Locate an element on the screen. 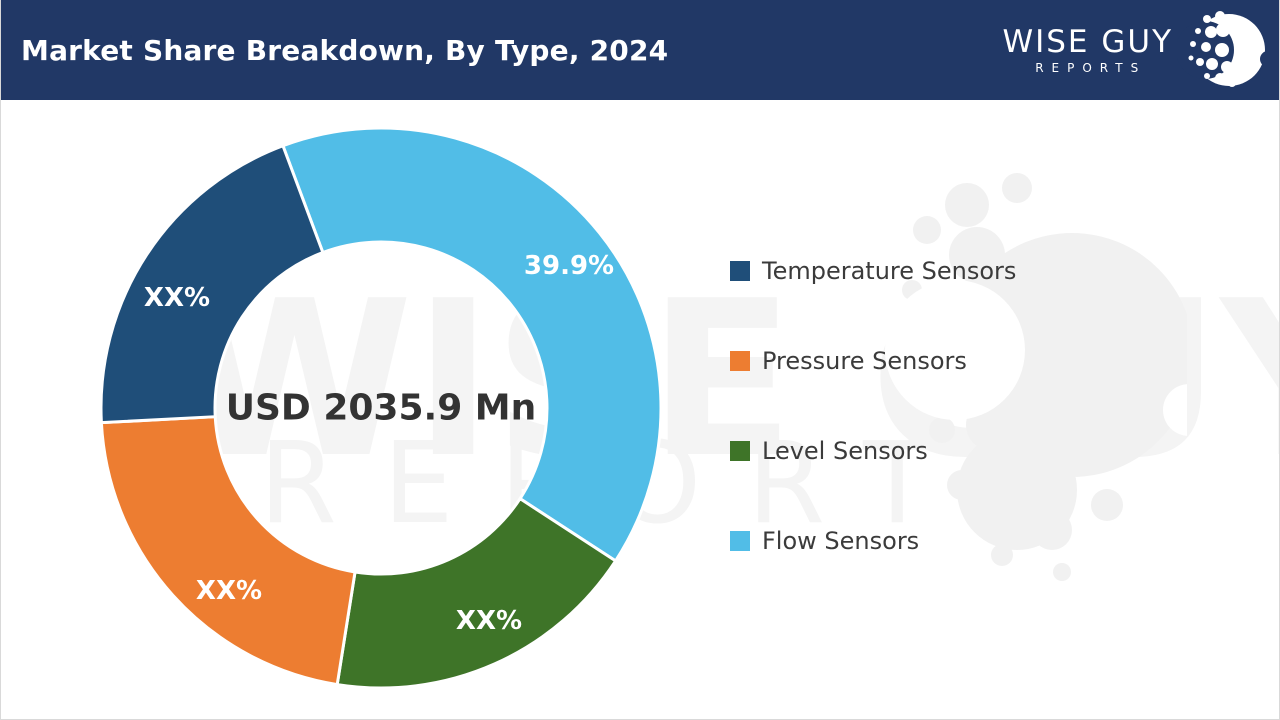  legend-swatch-pressure-icon is located at coordinates (740, 361).